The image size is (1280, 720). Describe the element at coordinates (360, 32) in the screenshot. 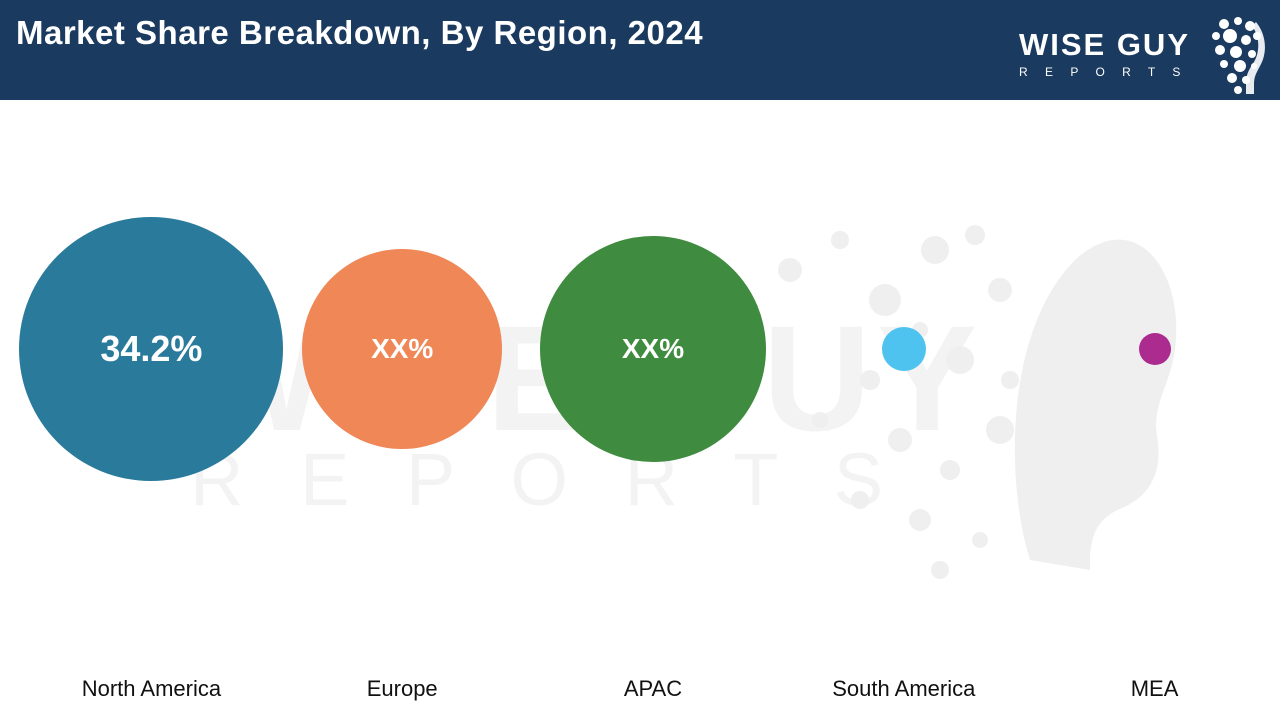

I see `page-title: Market Share Breakdown, By Region, 2024` at that location.